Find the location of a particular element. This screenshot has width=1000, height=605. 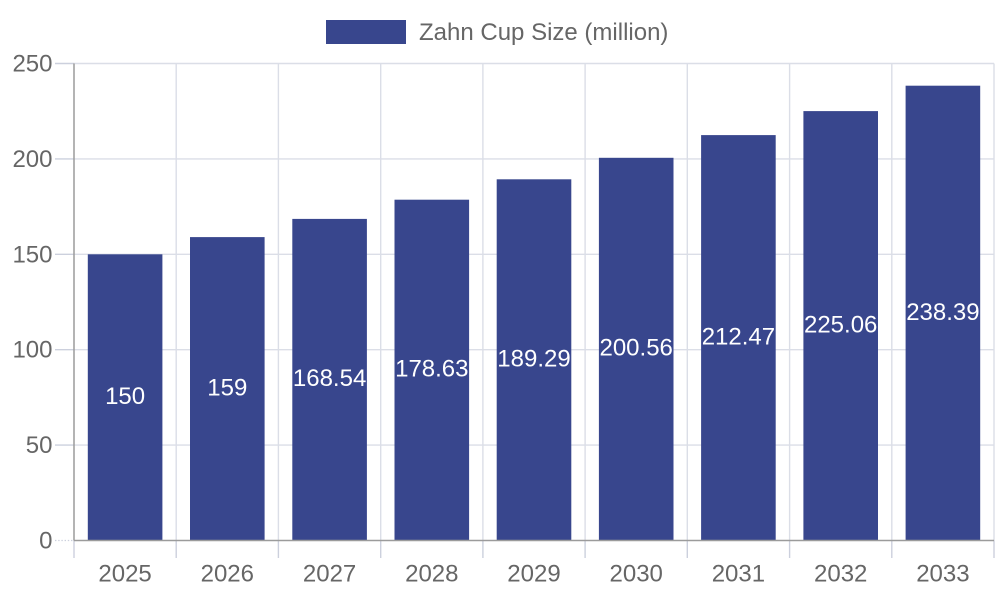

svg-text: 212.47 is located at coordinates (738, 336).